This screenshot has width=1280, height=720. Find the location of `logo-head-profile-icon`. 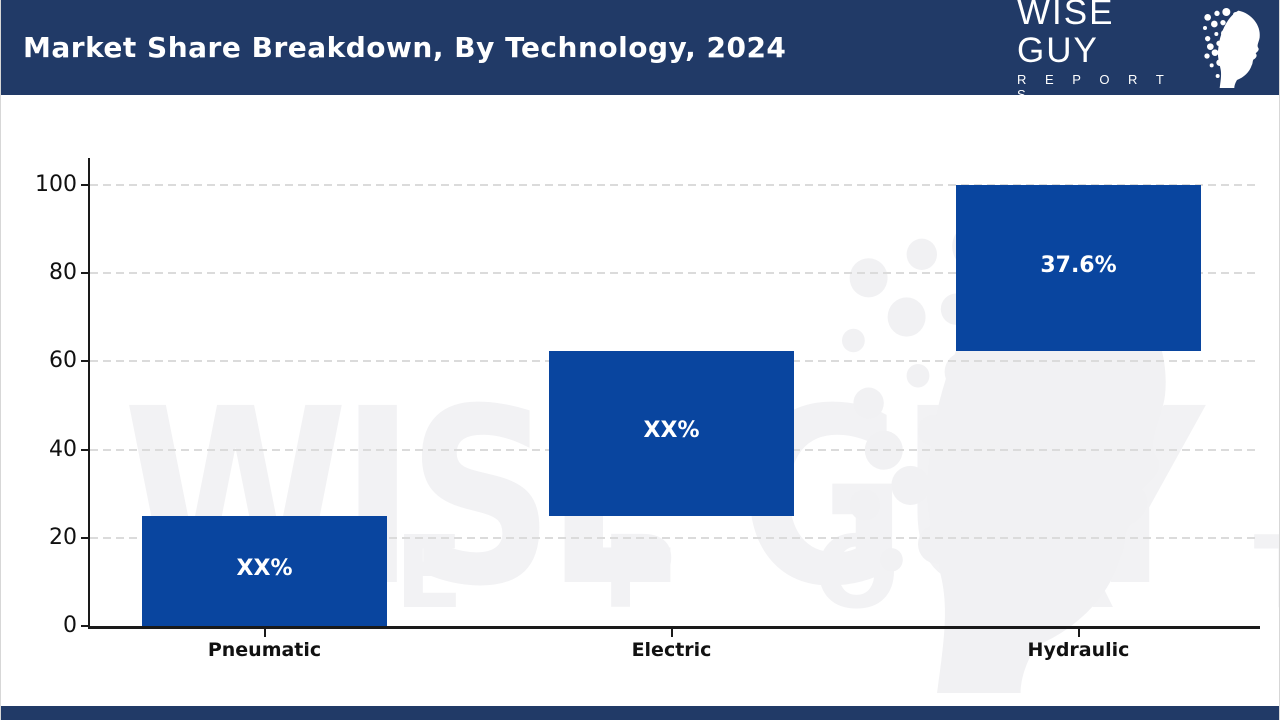

logo-head-profile-icon is located at coordinates (1231, 48).